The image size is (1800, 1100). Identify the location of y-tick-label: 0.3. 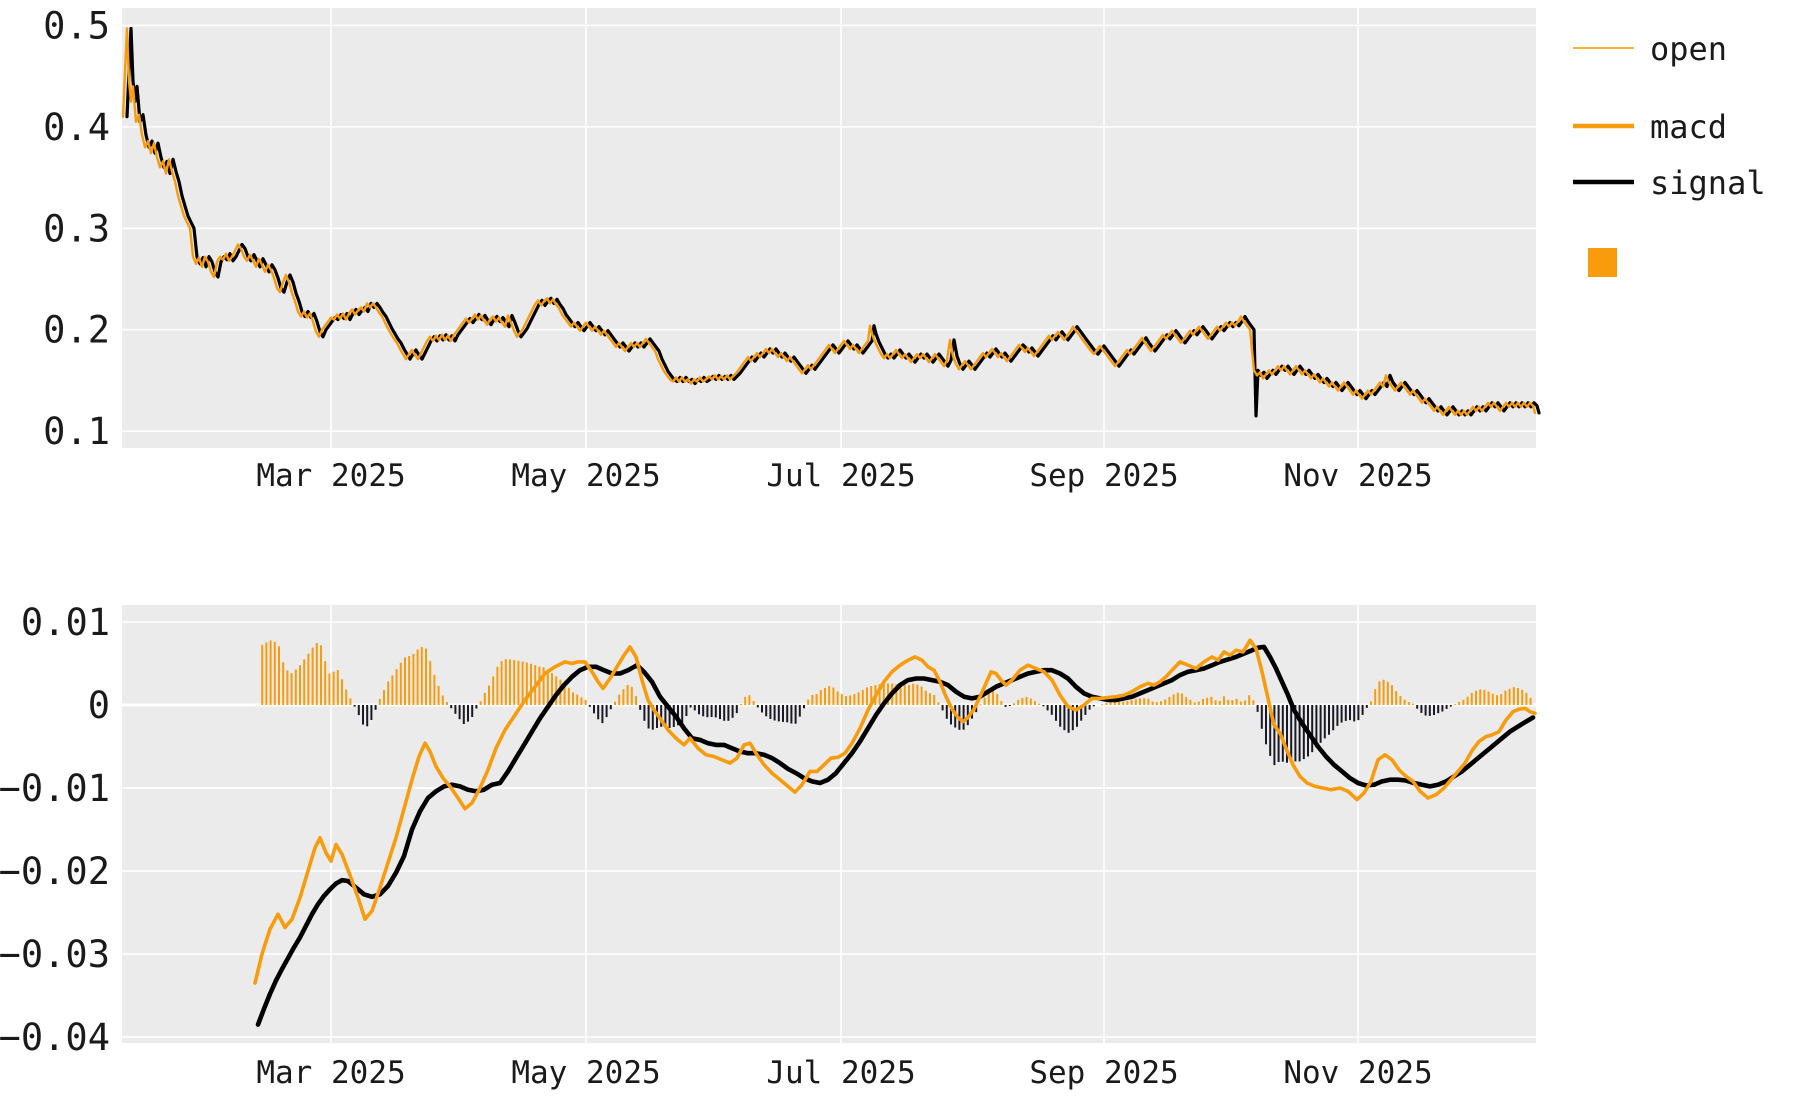
(76, 228).